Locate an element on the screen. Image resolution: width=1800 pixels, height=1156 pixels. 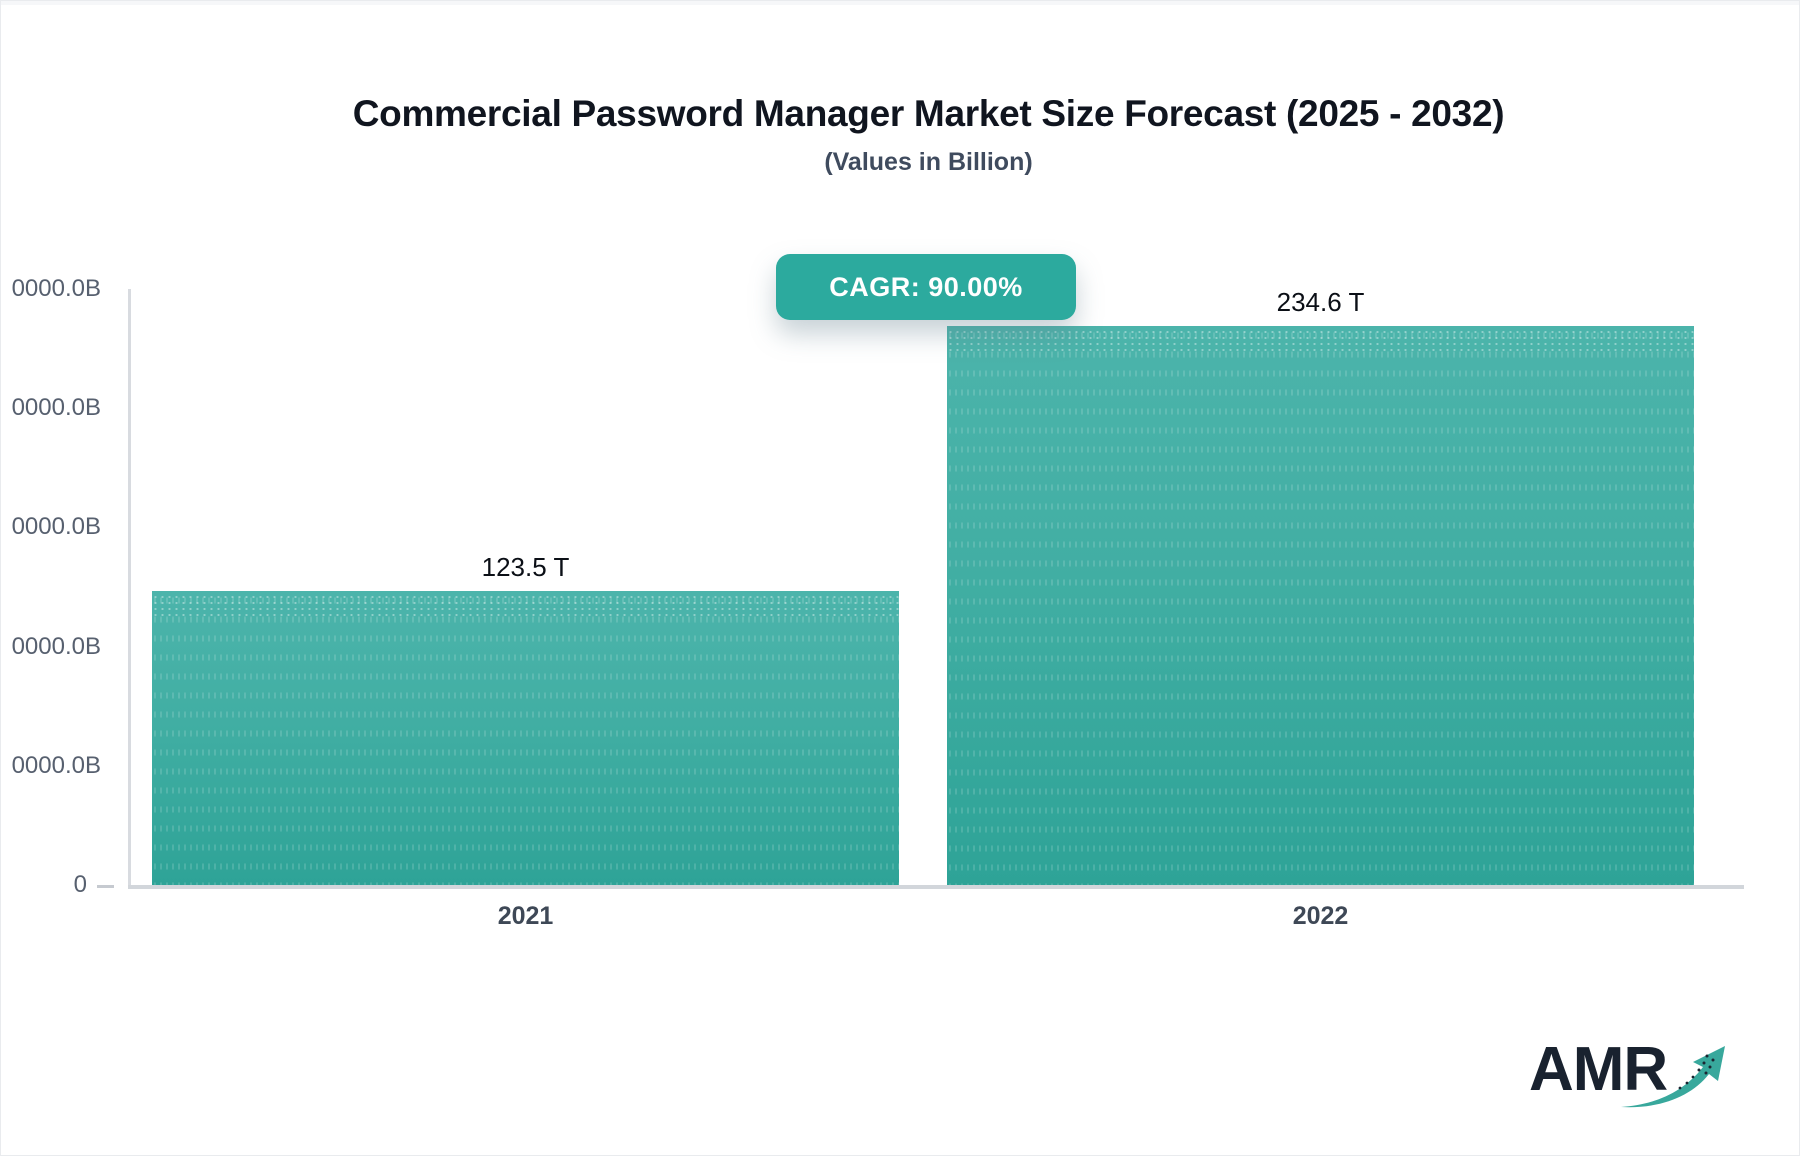
x-axis-line is located at coordinates (936, 887).